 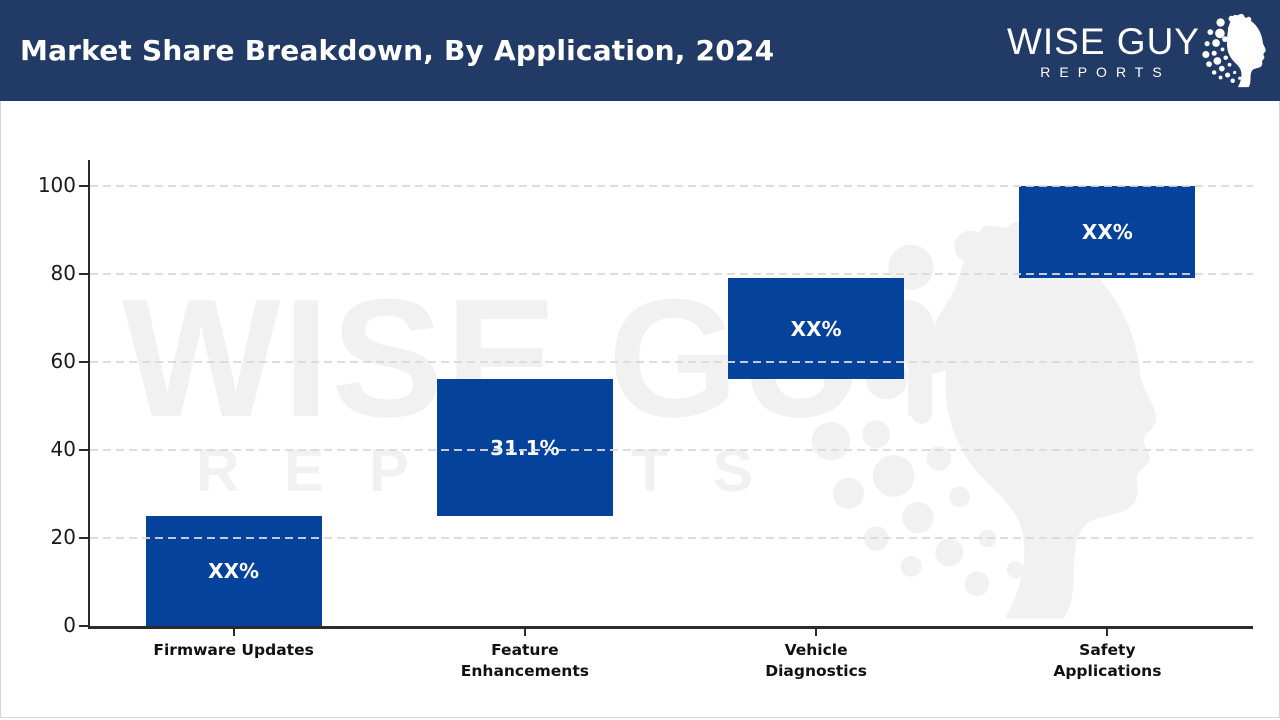 I want to click on bar-value-label: 31.1%, so click(x=525, y=447).